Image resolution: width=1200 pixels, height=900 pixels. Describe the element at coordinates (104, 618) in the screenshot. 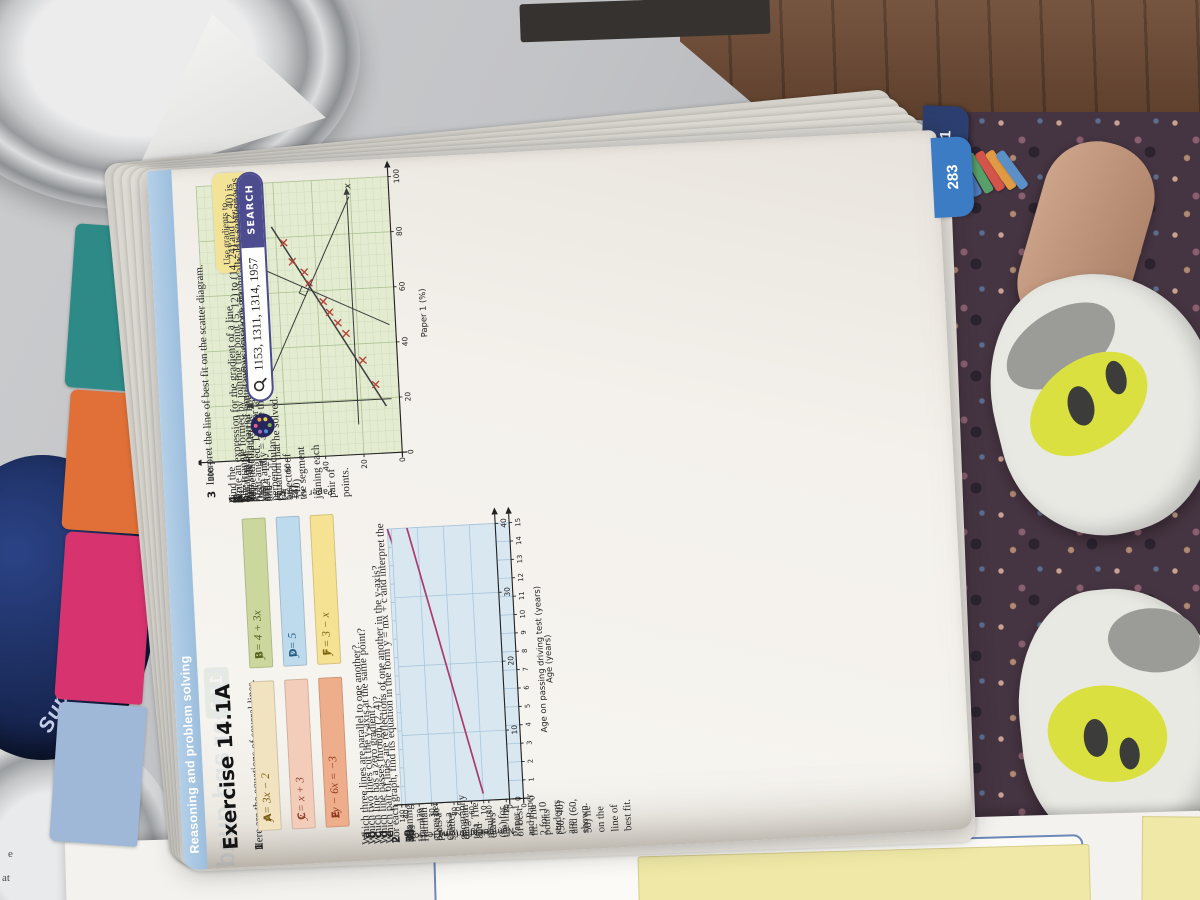

I see `edge-tab-pink` at that location.